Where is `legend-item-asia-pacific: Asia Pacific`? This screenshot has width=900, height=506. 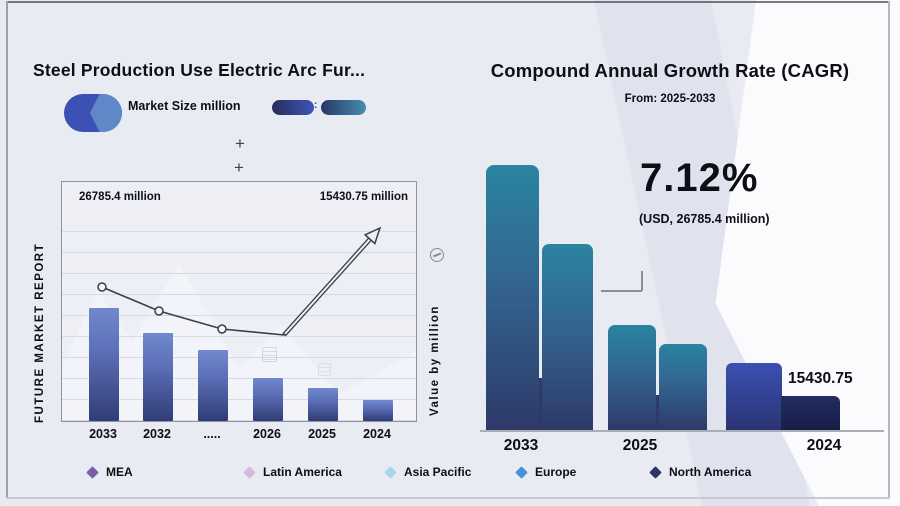 legend-item-asia-pacific: Asia Pacific is located at coordinates (428, 472).